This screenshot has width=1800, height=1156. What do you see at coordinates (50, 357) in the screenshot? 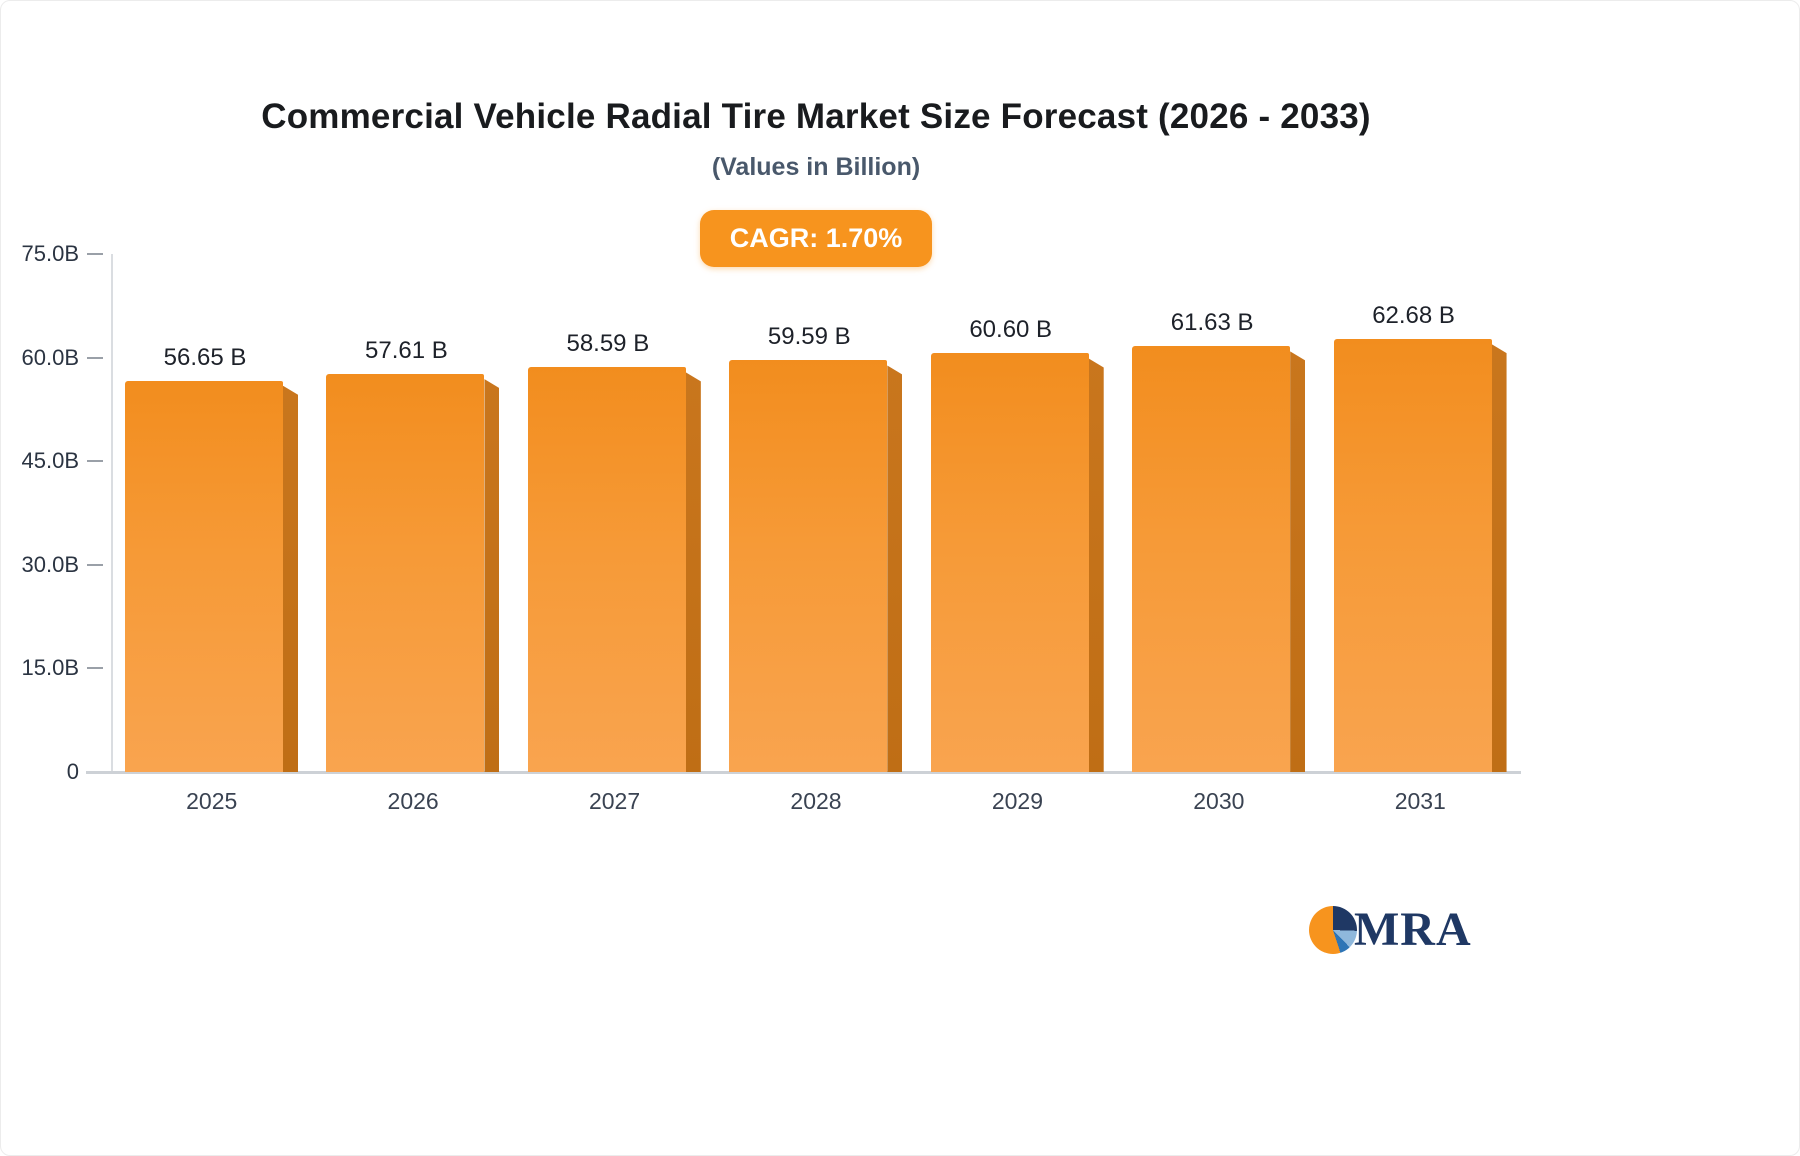
I see `y-tick-label: 60.0B` at bounding box center [50, 357].